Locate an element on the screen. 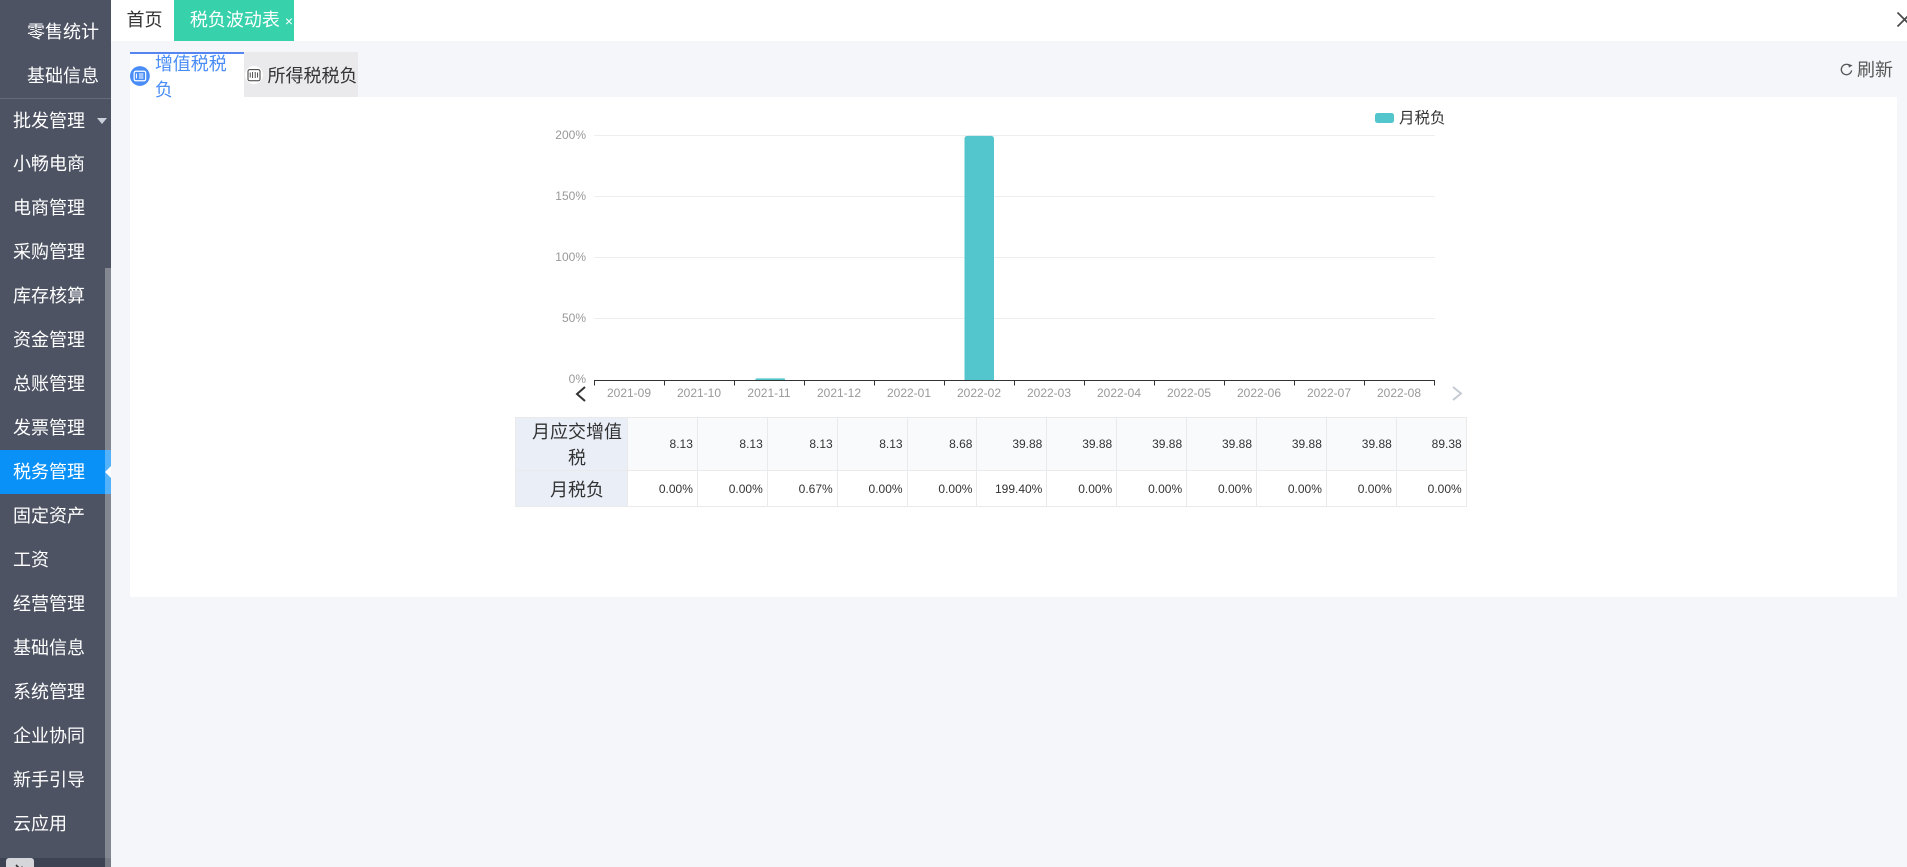 This screenshot has width=1907, height=867. svg-text: 2022-07 is located at coordinates (1329, 393).